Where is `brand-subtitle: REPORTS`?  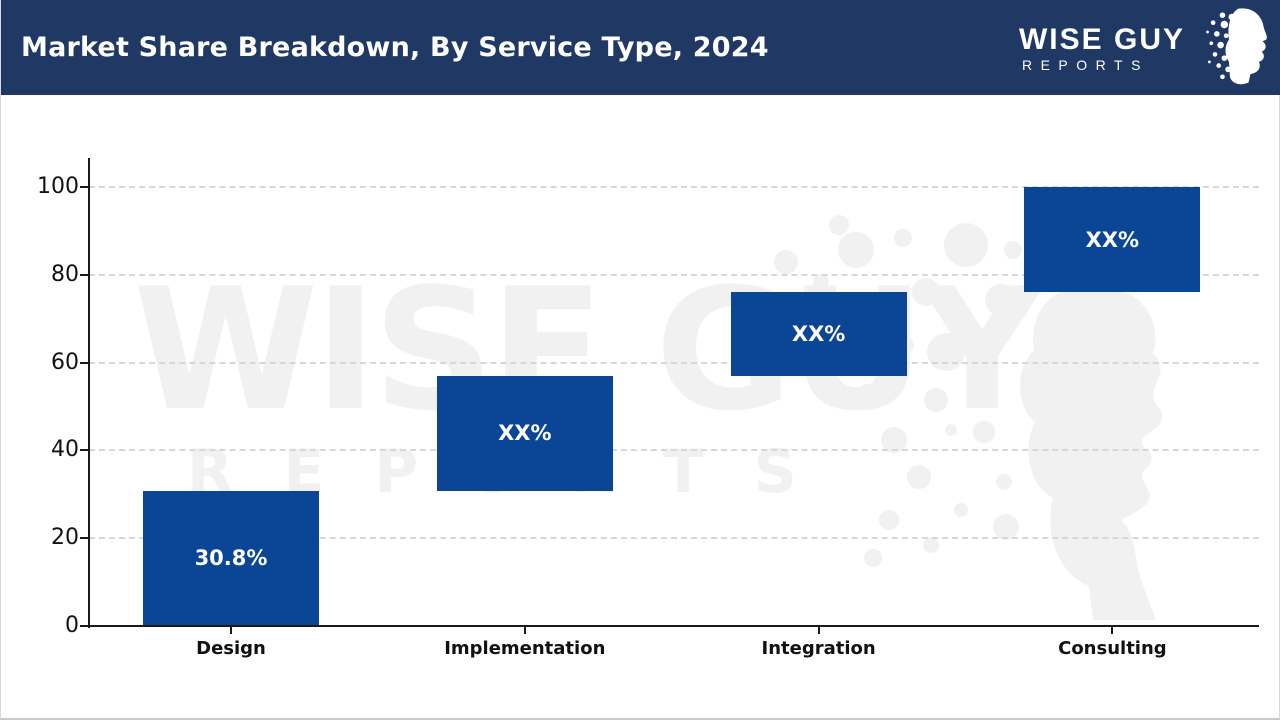 brand-subtitle: REPORTS is located at coordinates (1085, 64).